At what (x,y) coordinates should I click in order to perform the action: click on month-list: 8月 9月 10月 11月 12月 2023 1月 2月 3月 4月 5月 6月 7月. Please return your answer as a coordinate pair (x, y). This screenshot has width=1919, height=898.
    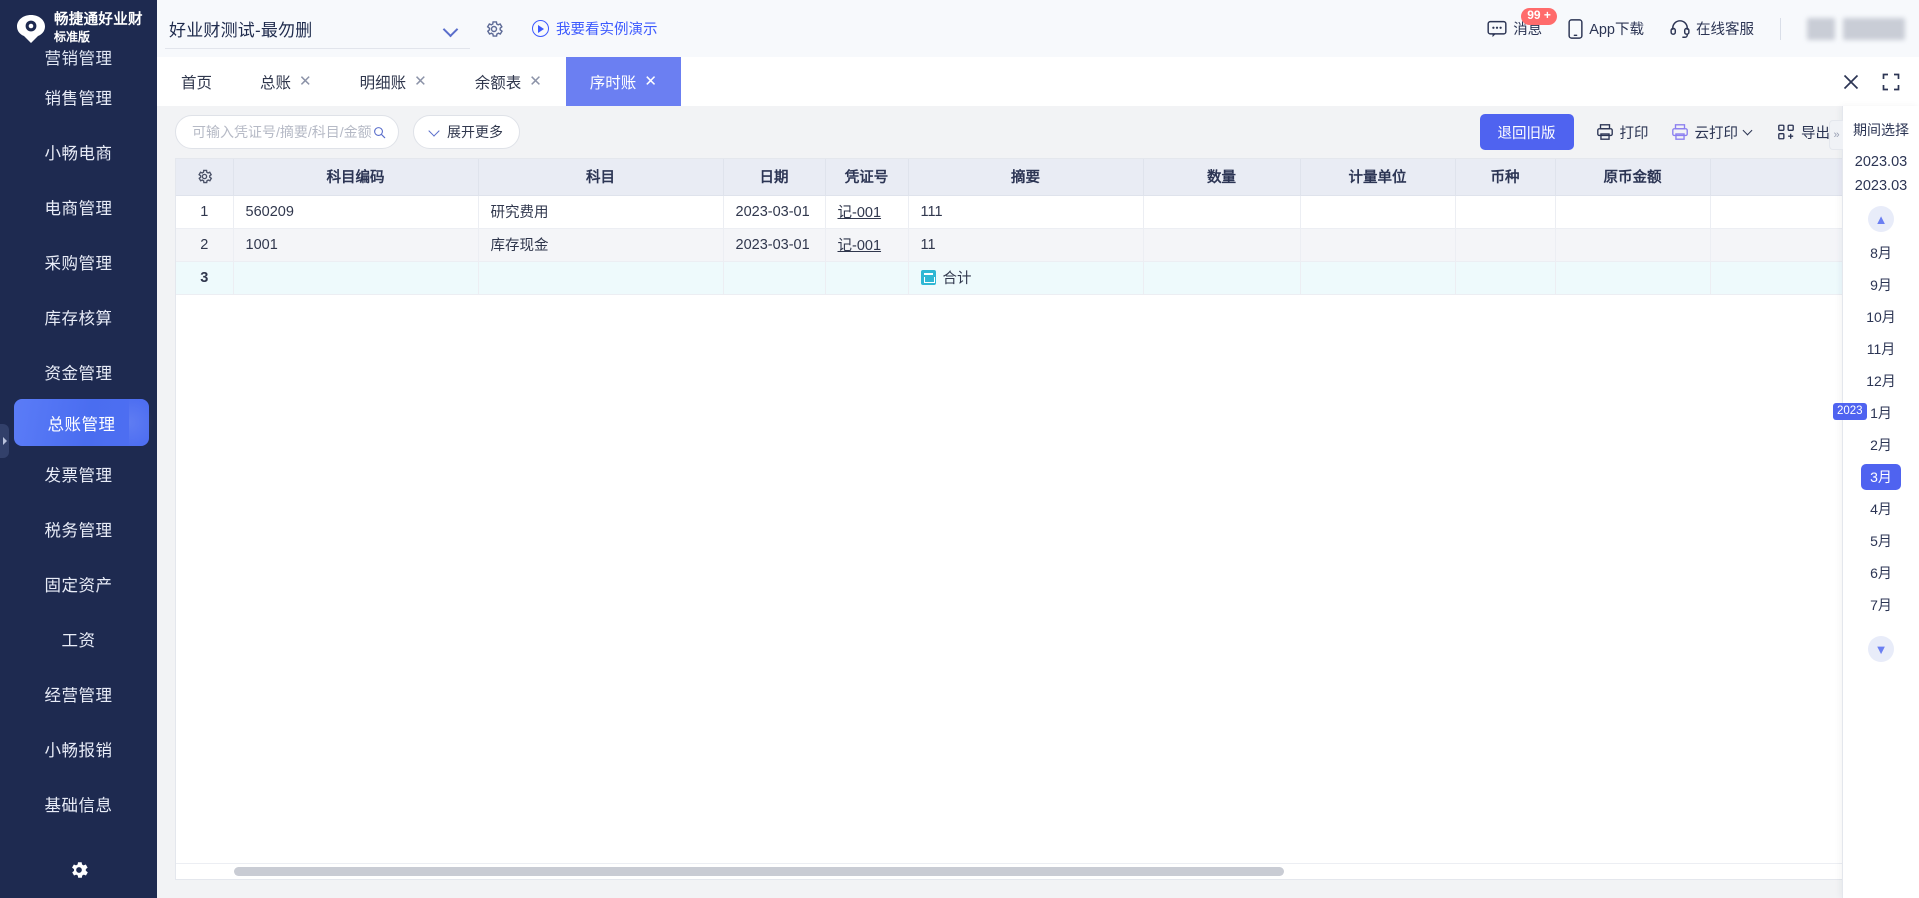
    Looking at the image, I should click on (1867, 432).